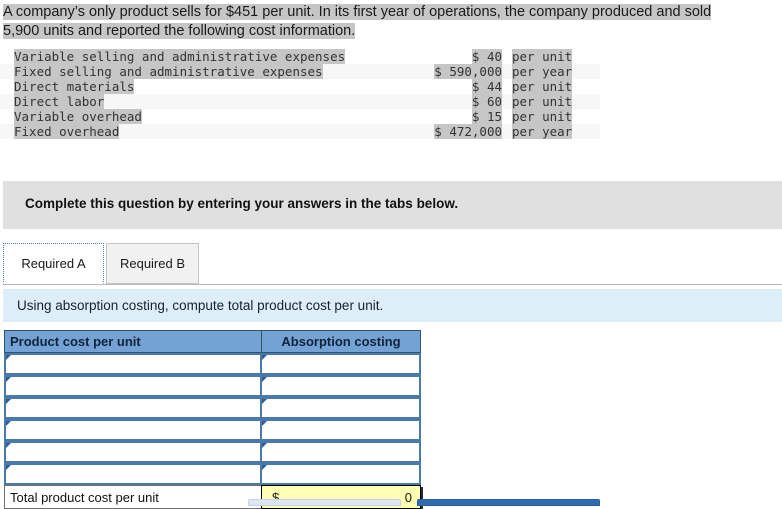 This screenshot has height=509, width=782. I want to click on cost-info-value-text: $ 15, so click(486, 116).